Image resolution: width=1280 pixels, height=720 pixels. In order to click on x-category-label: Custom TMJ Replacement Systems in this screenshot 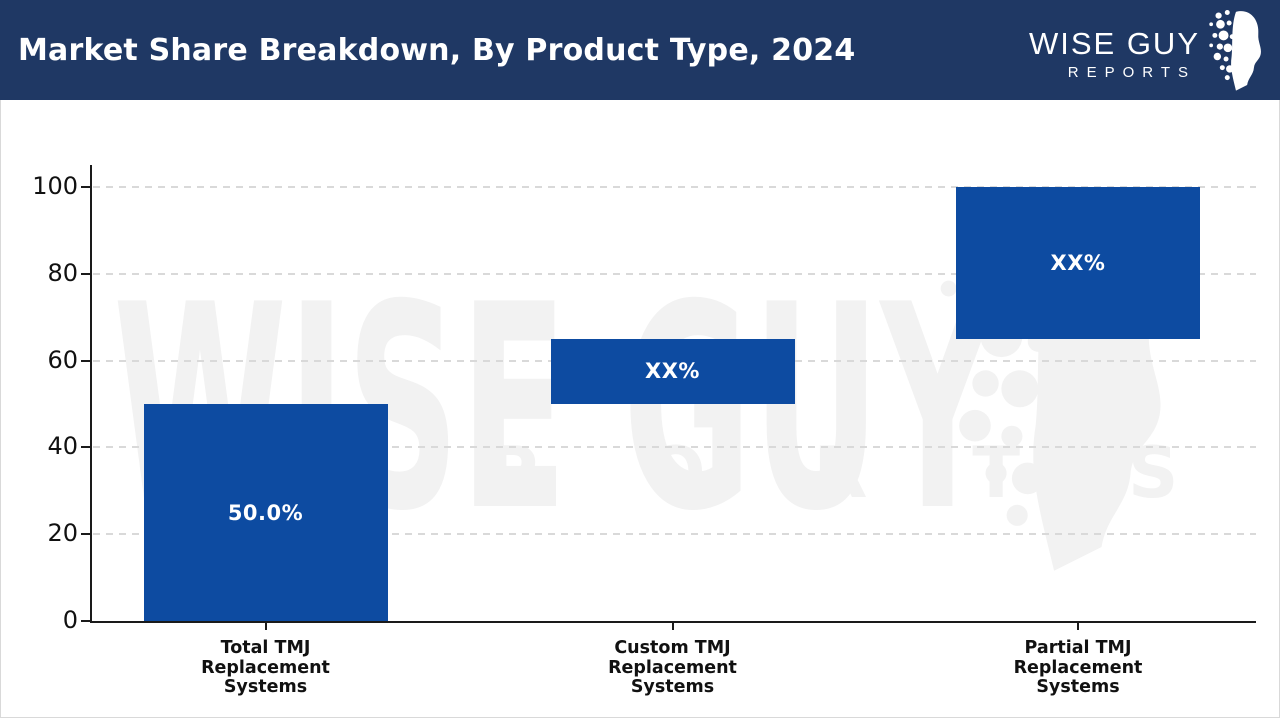, I will do `click(672, 667)`.